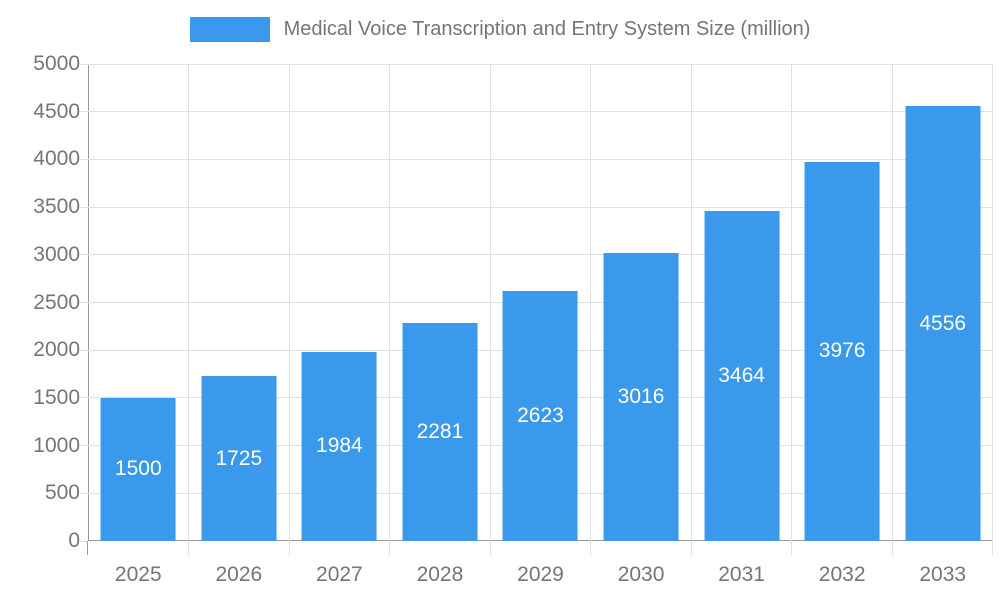 The image size is (1000, 600). I want to click on y-axis-label: 4000, so click(56, 159).